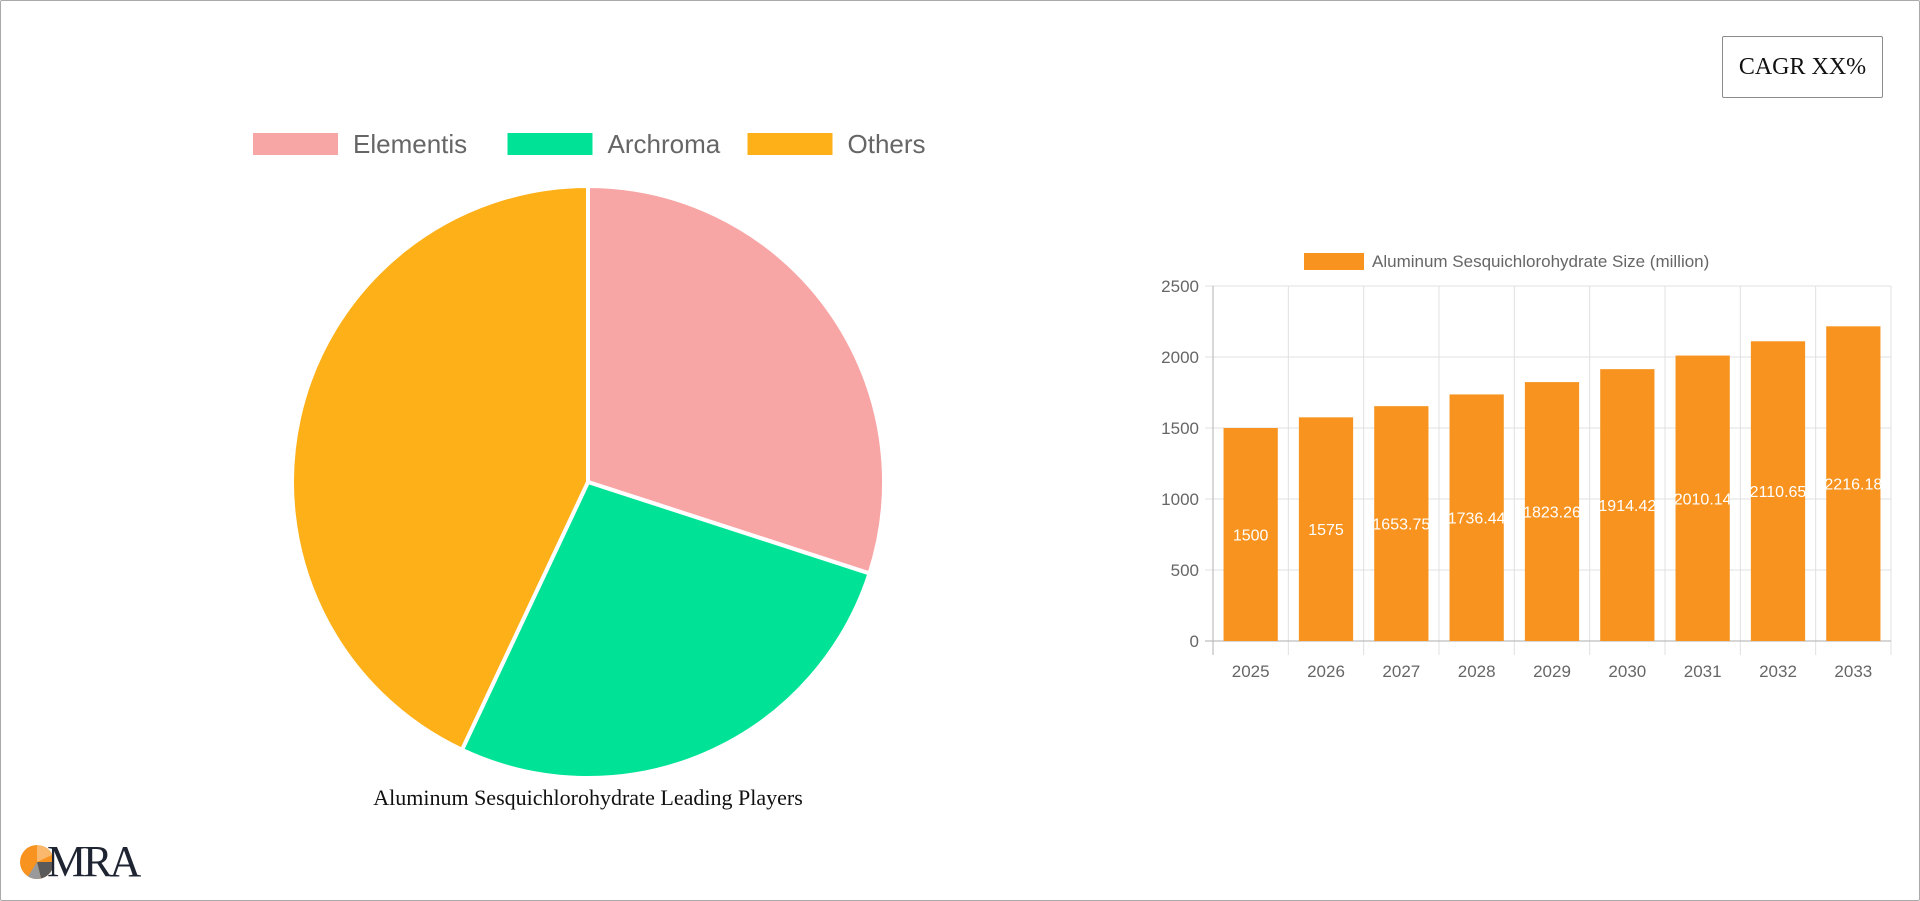  I want to click on bar-legend-swatch, so click(1334, 261).